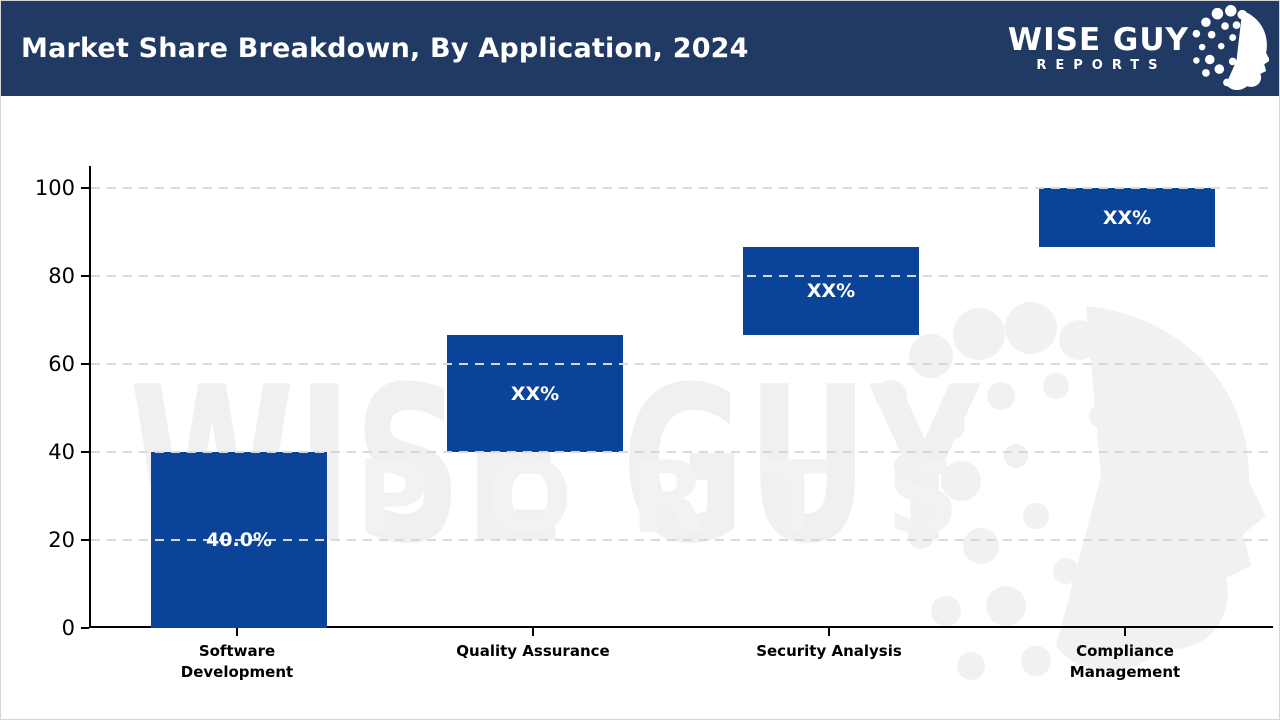 Image resolution: width=1280 pixels, height=720 pixels. Describe the element at coordinates (237, 651) in the screenshot. I see `x-category-line: Software` at that location.